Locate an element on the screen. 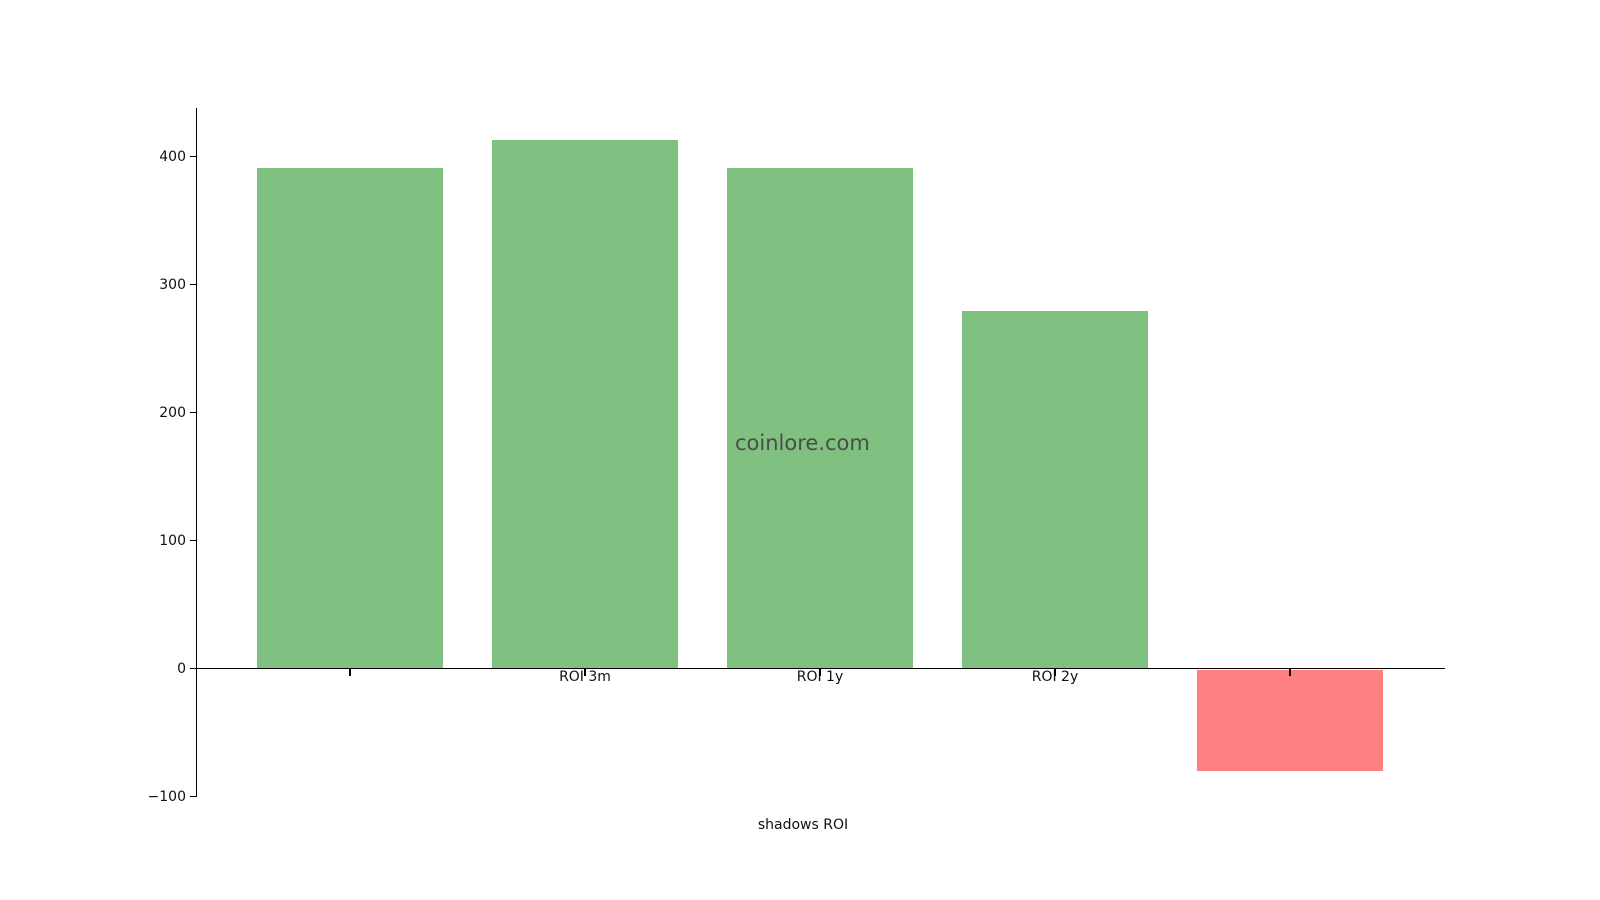 This screenshot has height=900, width=1600. y-axis-tick-label: −100 is located at coordinates (166, 796).